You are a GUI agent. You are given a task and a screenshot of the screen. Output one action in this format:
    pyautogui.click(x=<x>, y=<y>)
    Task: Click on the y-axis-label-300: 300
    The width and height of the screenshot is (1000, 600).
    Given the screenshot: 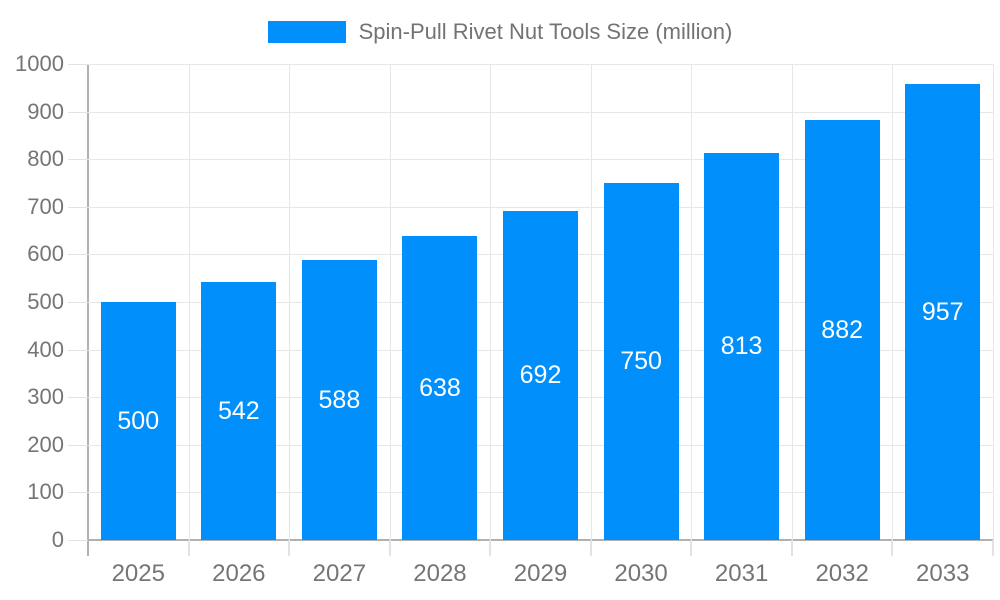 What is the action you would take?
    pyautogui.click(x=45, y=397)
    